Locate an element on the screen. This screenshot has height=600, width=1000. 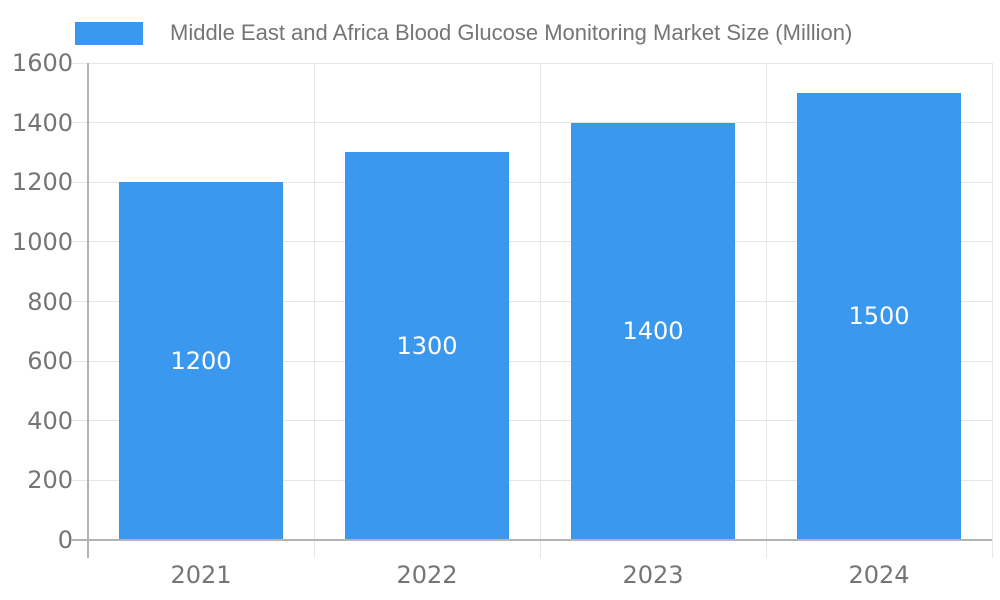
bar: 1400 is located at coordinates (653, 331).